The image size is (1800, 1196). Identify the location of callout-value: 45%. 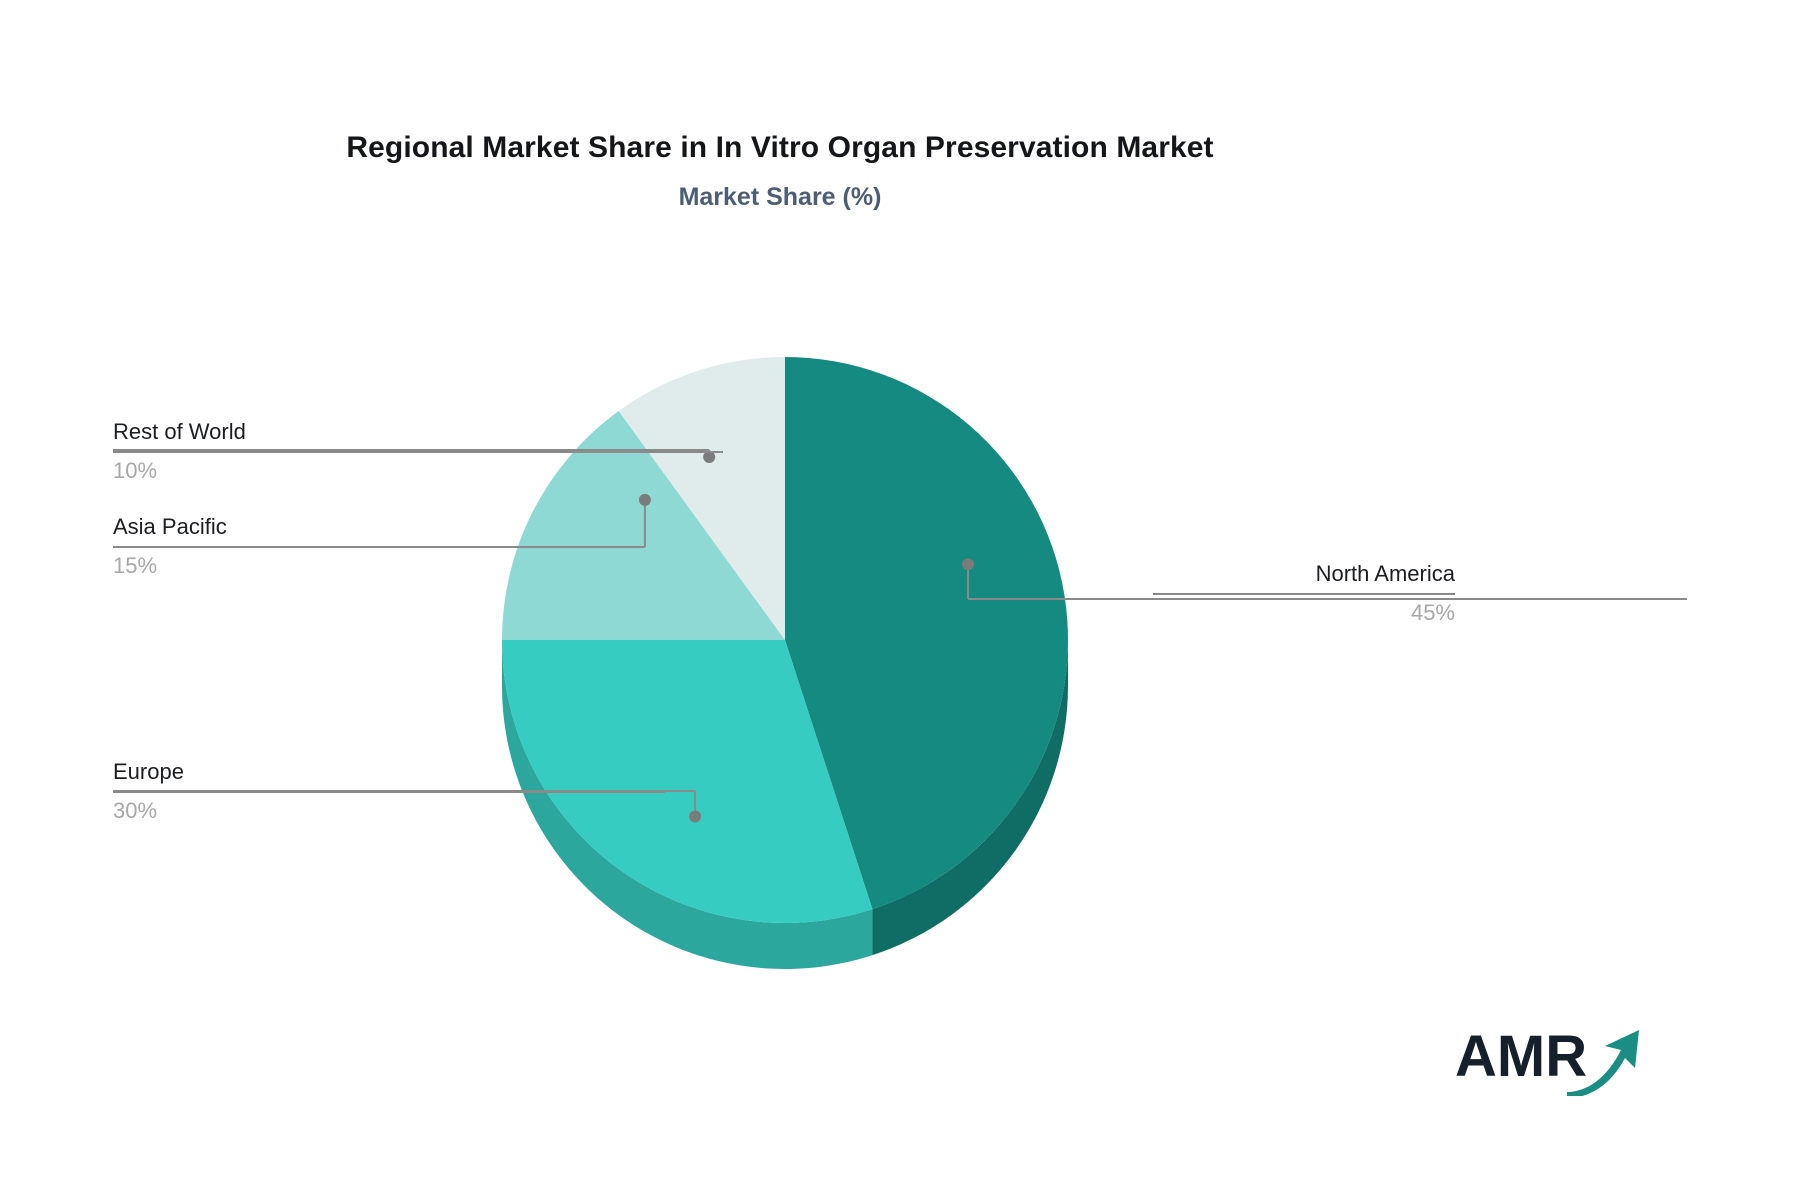
(1432, 613).